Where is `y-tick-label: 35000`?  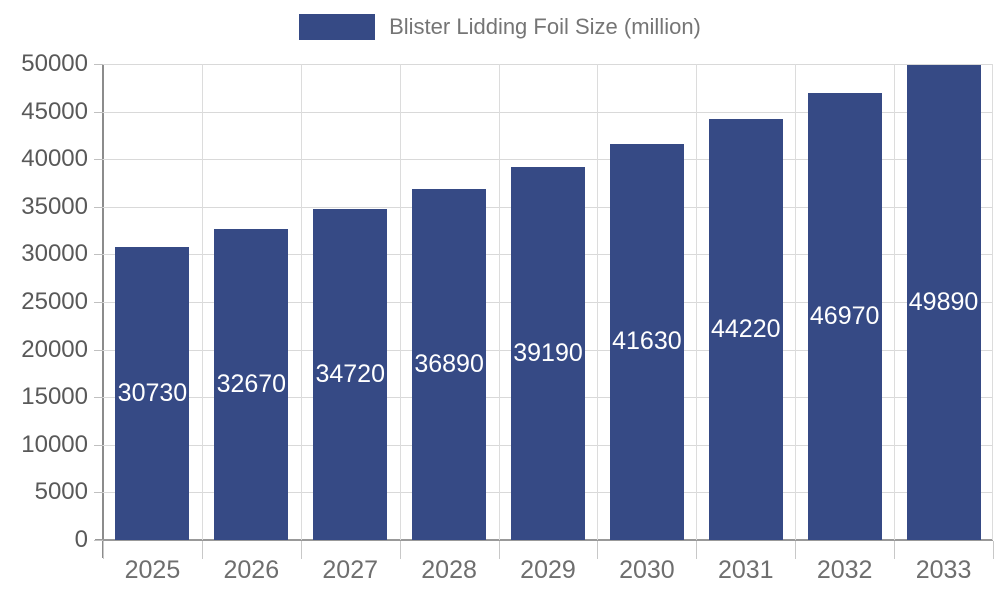
y-tick-label: 35000 is located at coordinates (54, 206).